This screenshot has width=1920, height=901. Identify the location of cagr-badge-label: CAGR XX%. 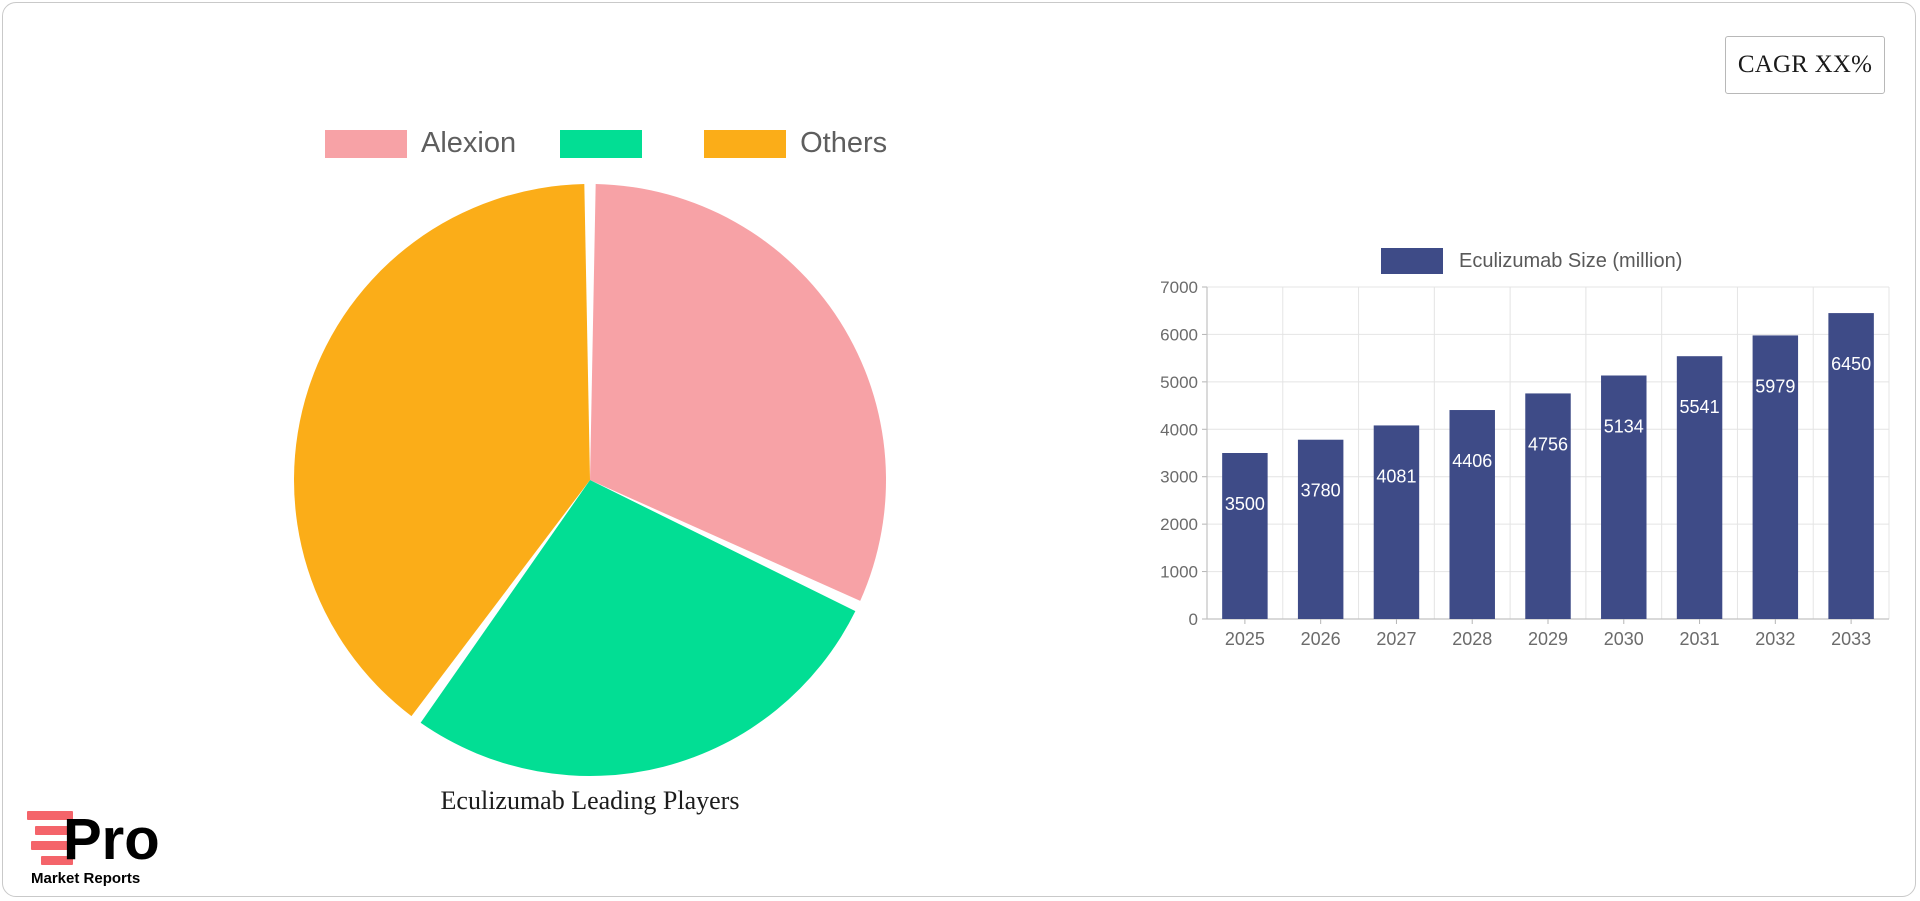
(1805, 64).